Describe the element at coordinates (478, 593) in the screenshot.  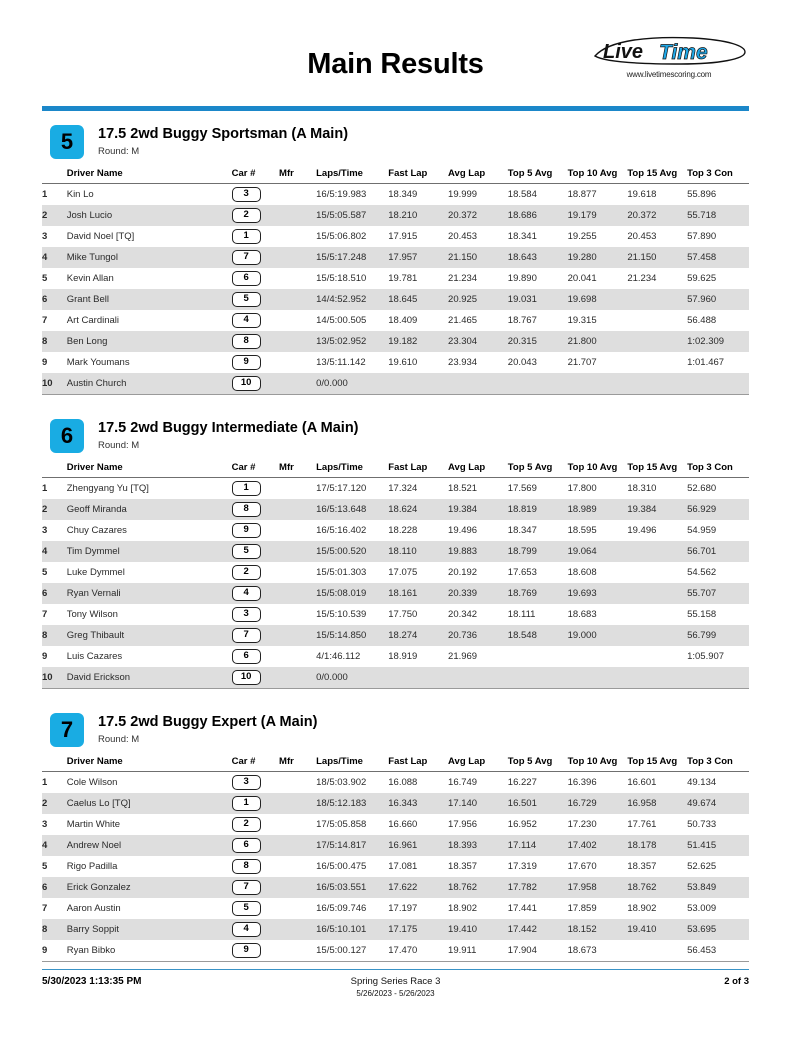
I see `cell-avg-lap: 20.339` at that location.